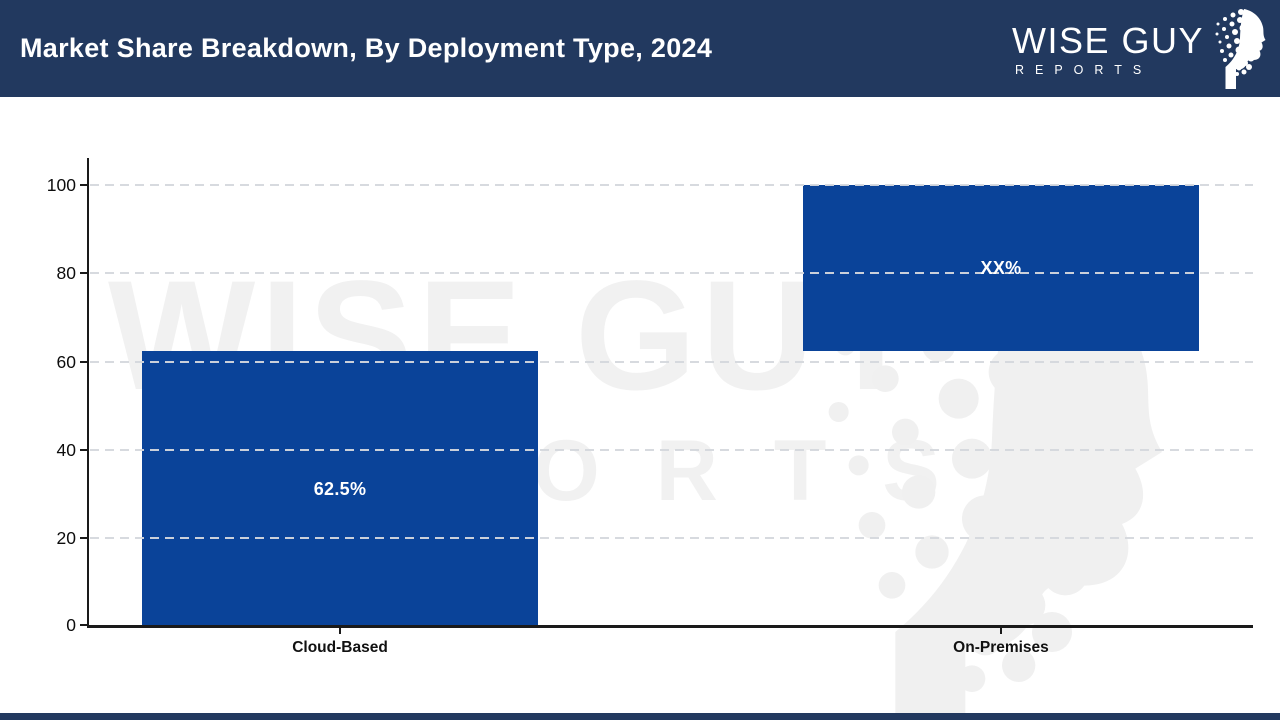 The height and width of the screenshot is (720, 1280). I want to click on y-axis-line, so click(88, 393).